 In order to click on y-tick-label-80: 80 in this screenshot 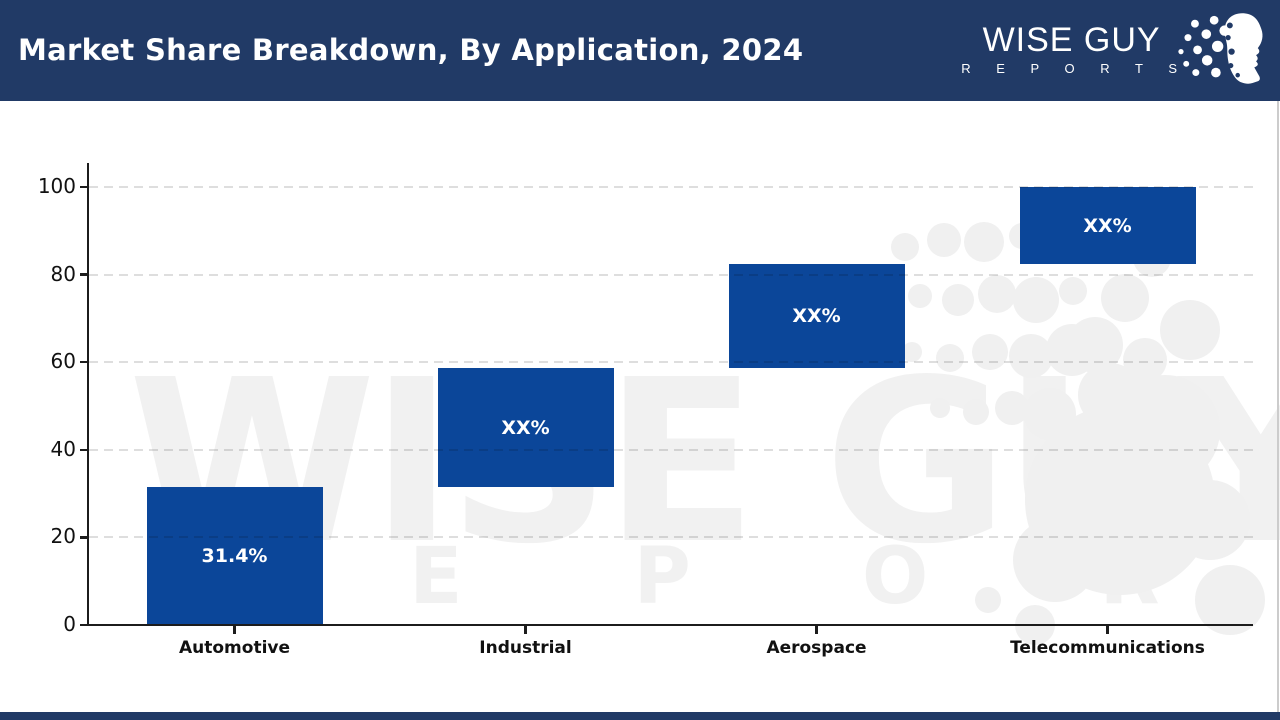, I will do `click(63, 273)`.